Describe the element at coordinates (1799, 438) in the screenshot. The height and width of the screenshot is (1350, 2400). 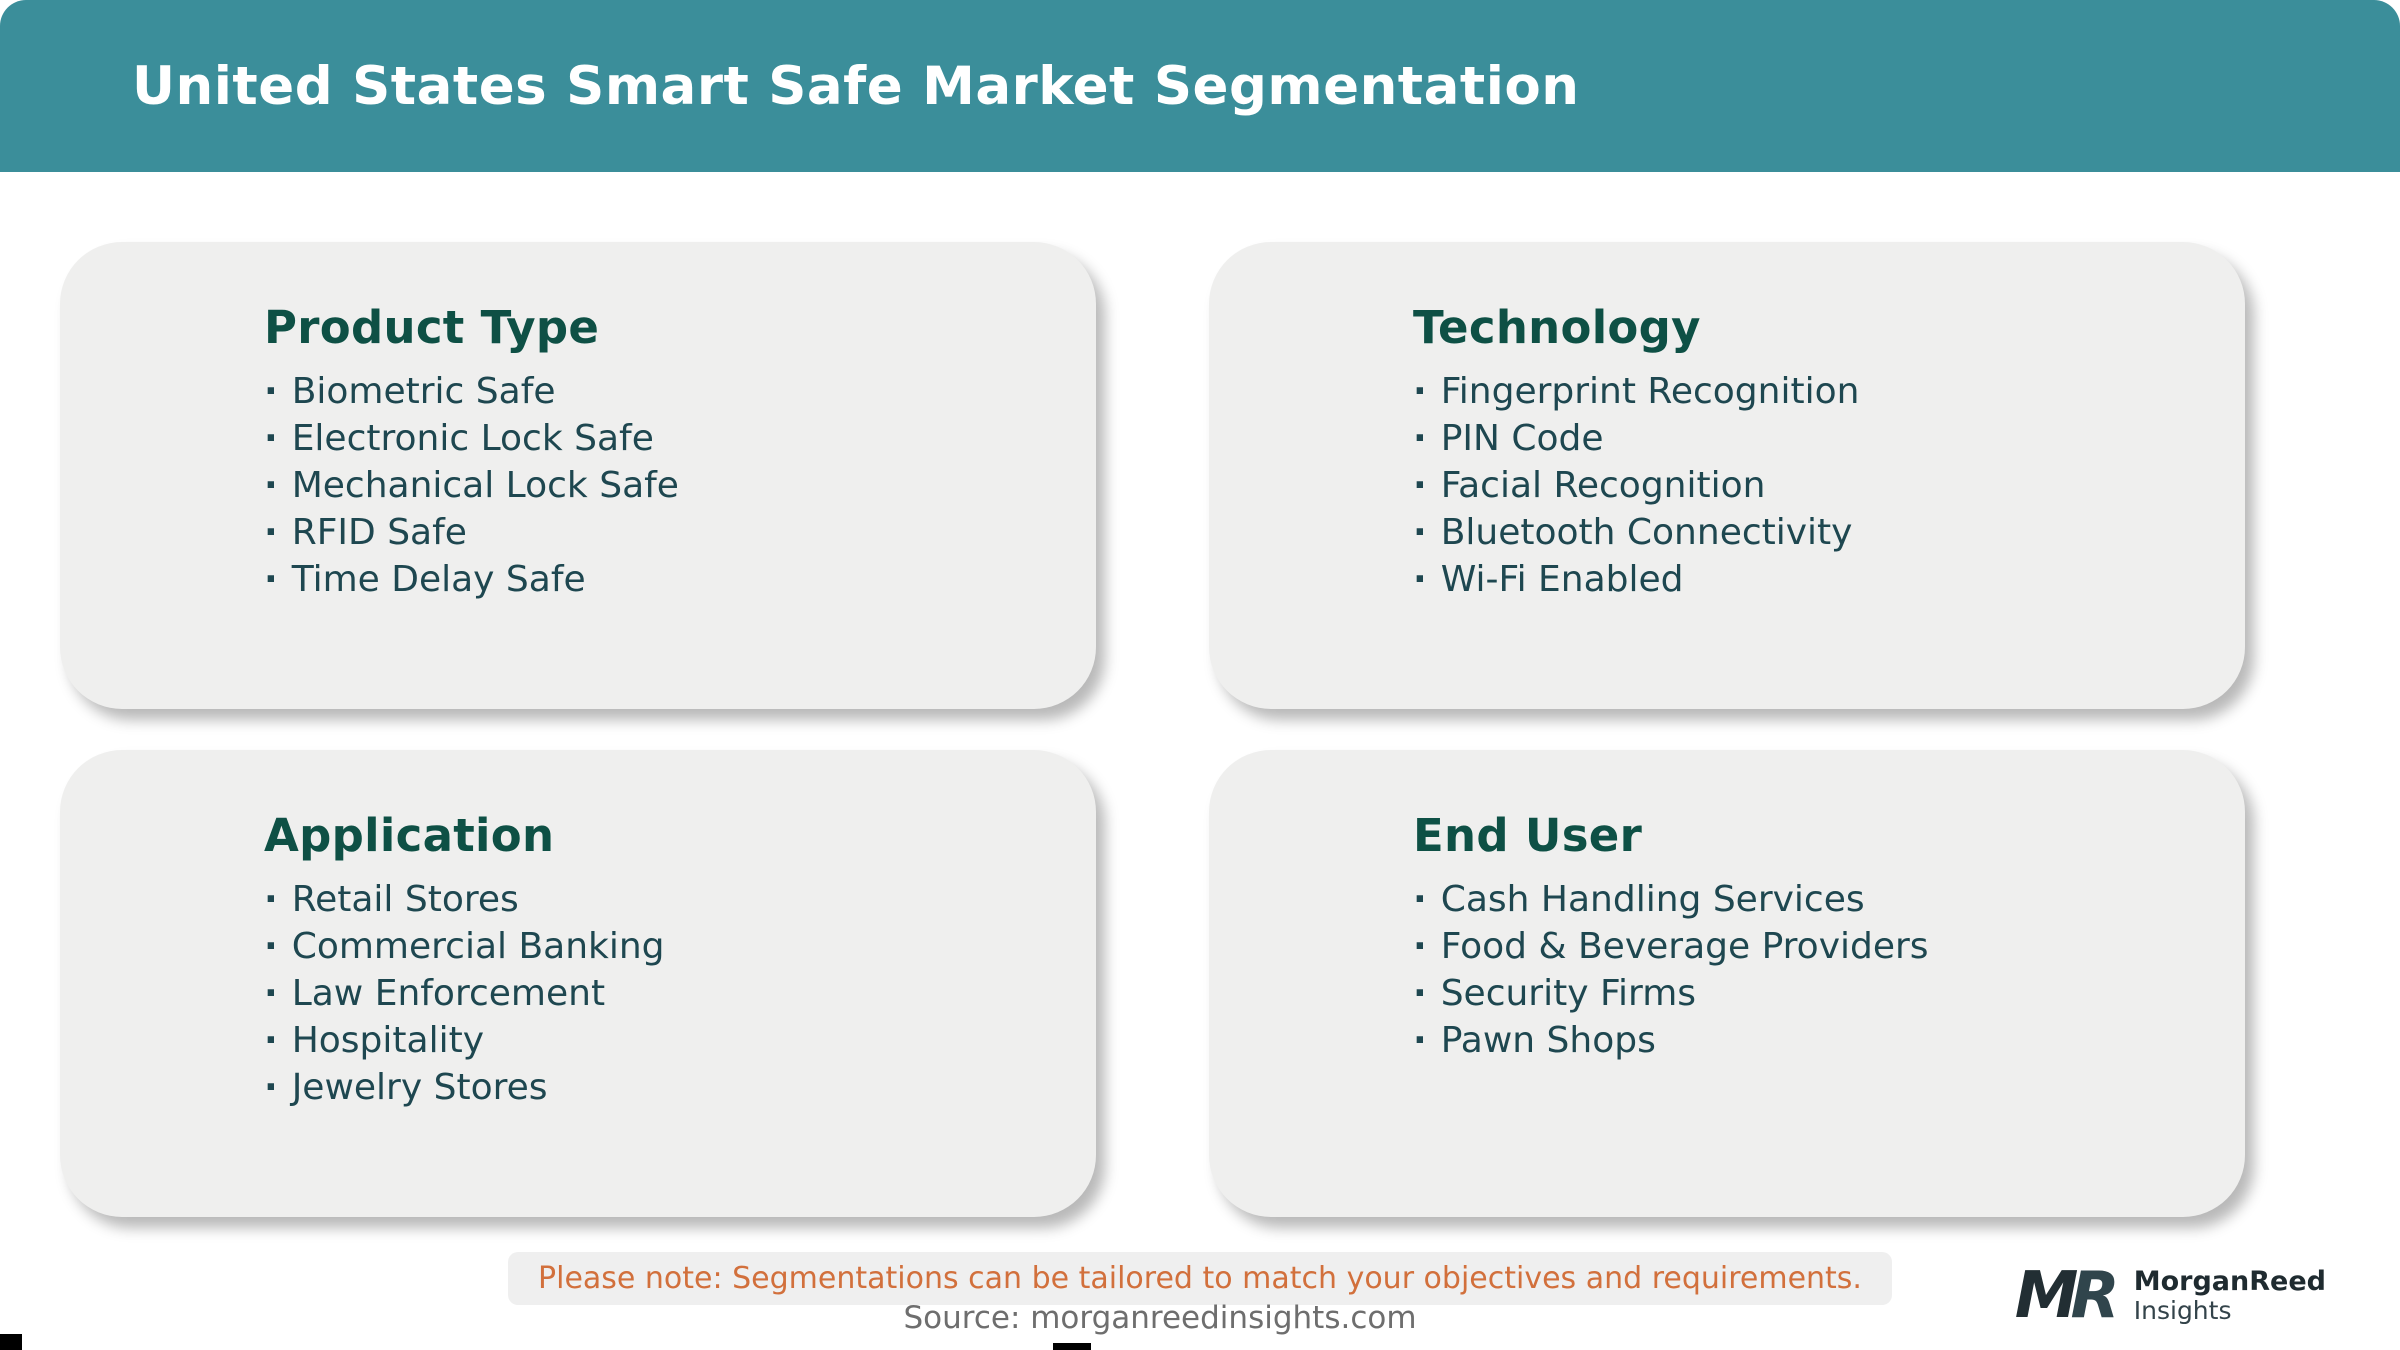
I see `list-item: · PIN Code` at that location.